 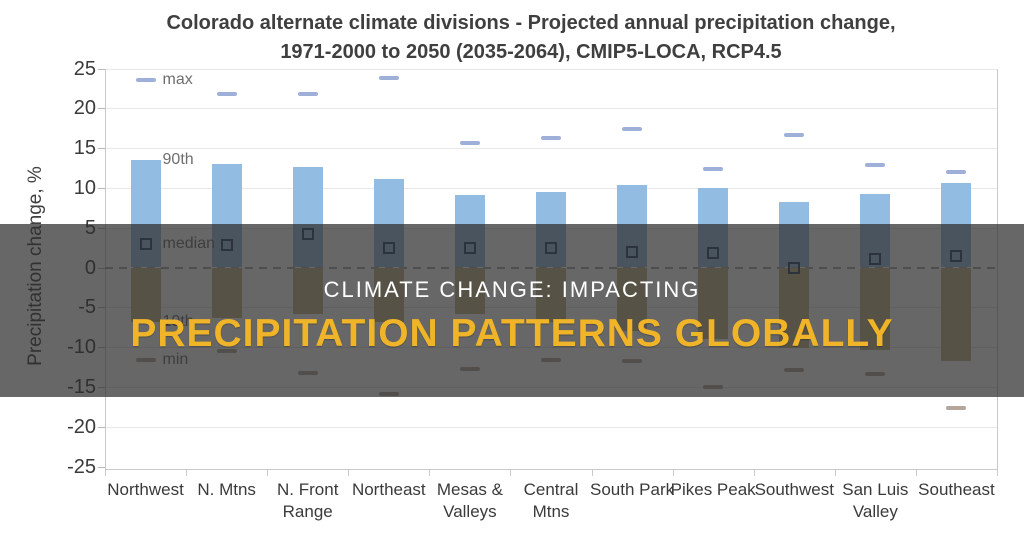 I want to click on x-category-label-7: Pikes Peak, so click(x=713, y=489).